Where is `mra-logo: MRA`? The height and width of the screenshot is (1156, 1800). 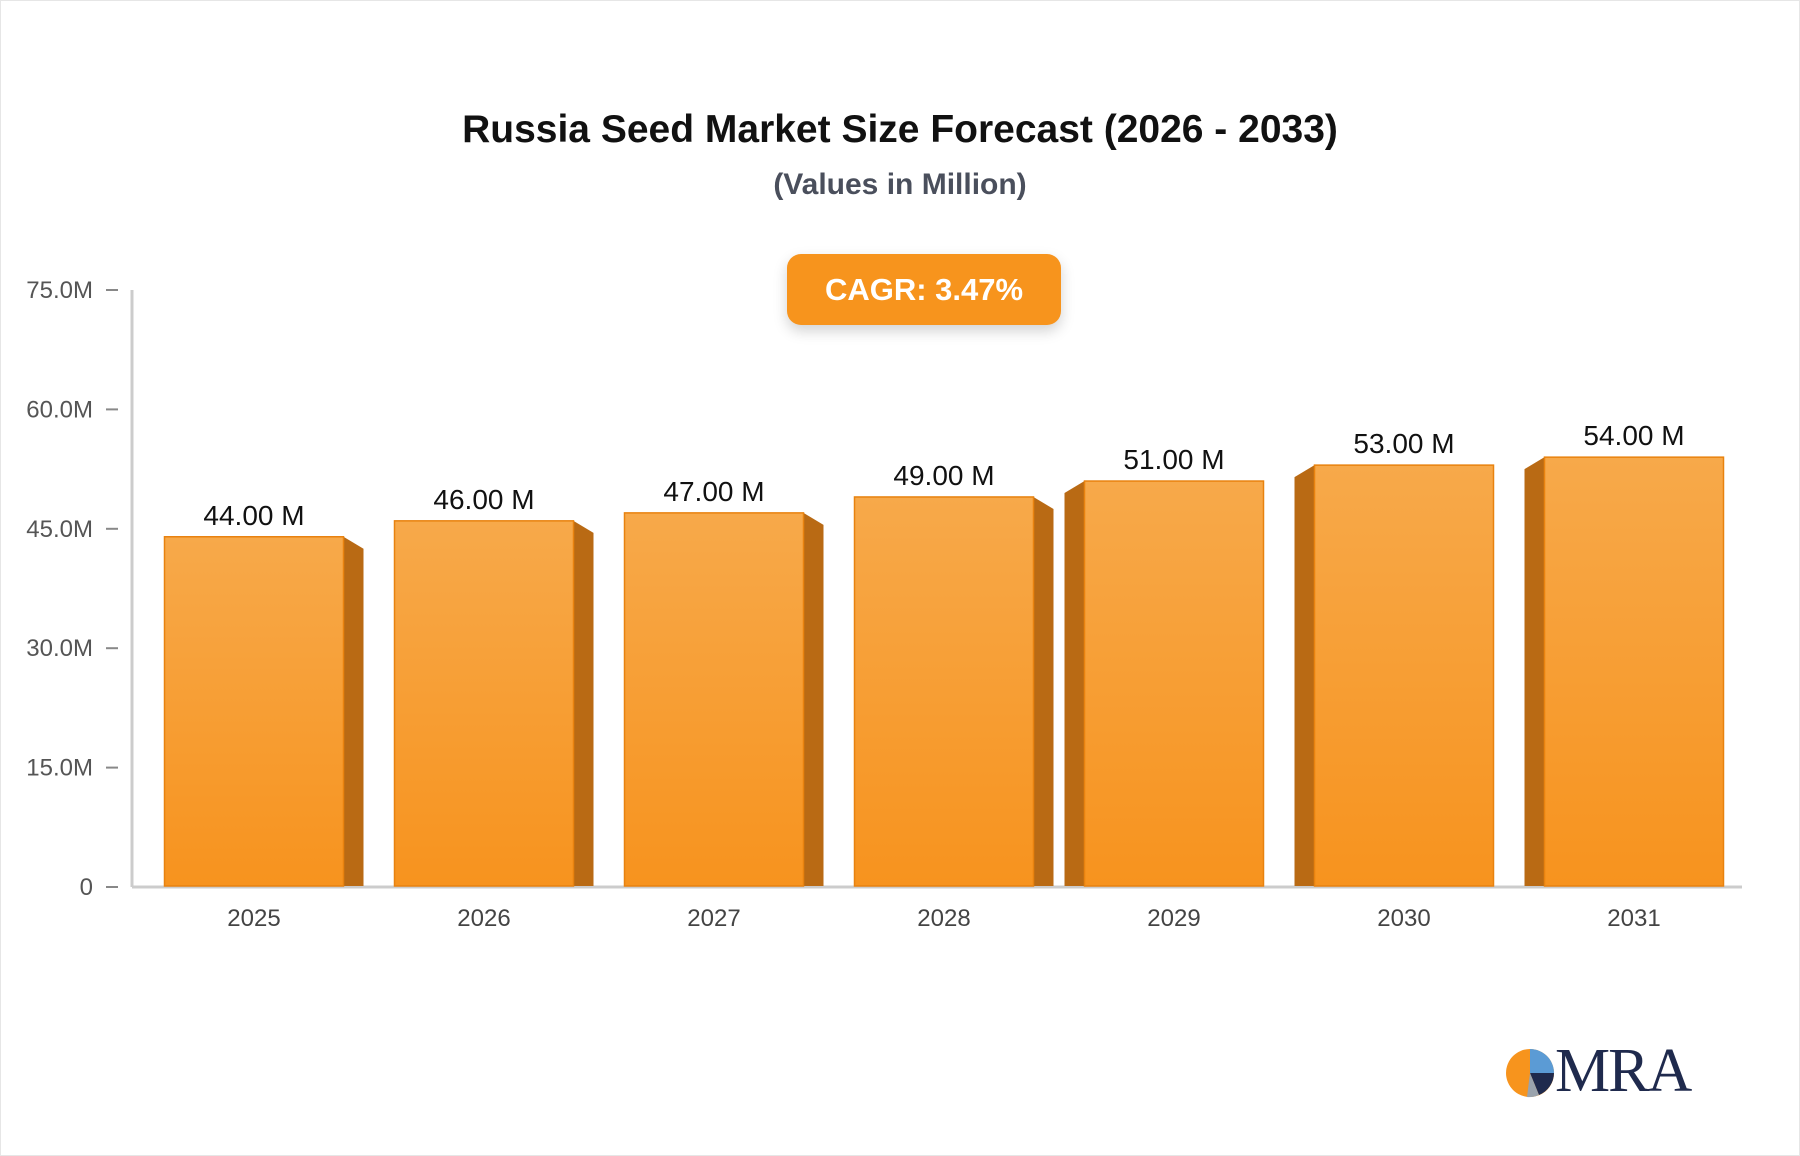
mra-logo: MRA is located at coordinates (1600, 1071).